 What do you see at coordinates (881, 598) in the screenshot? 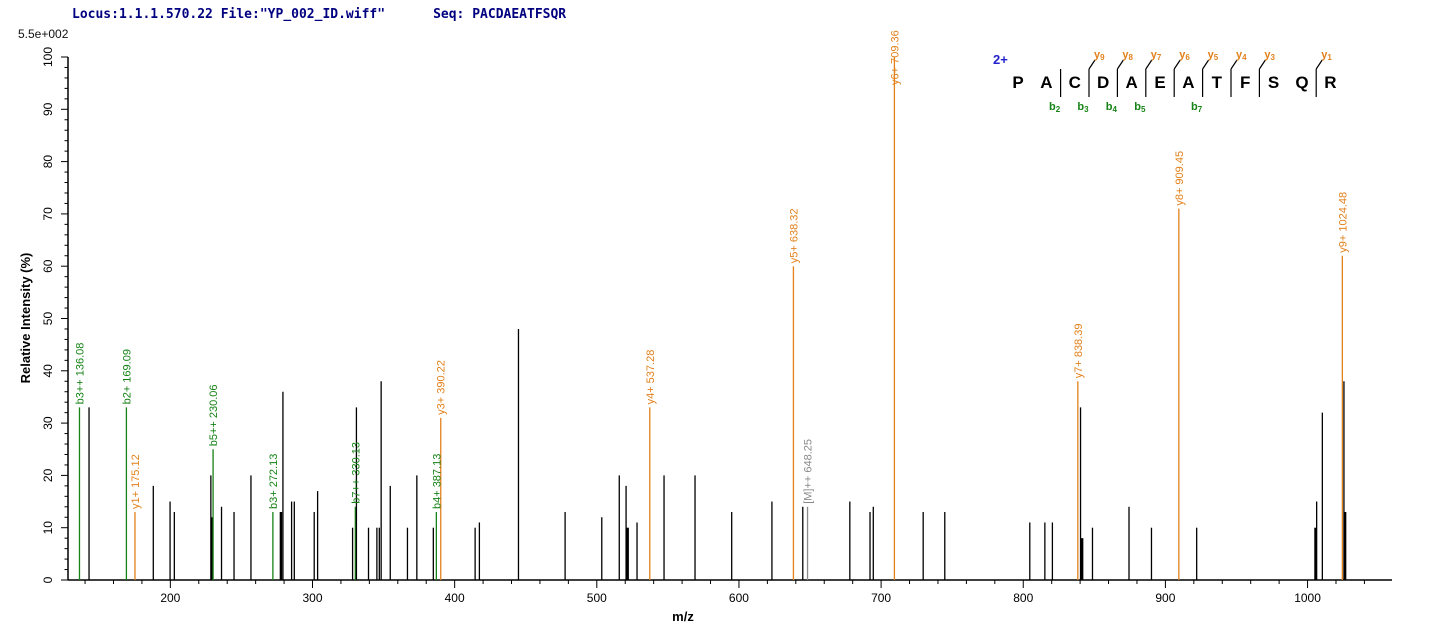
I see `x-tick-label: 700` at bounding box center [881, 598].